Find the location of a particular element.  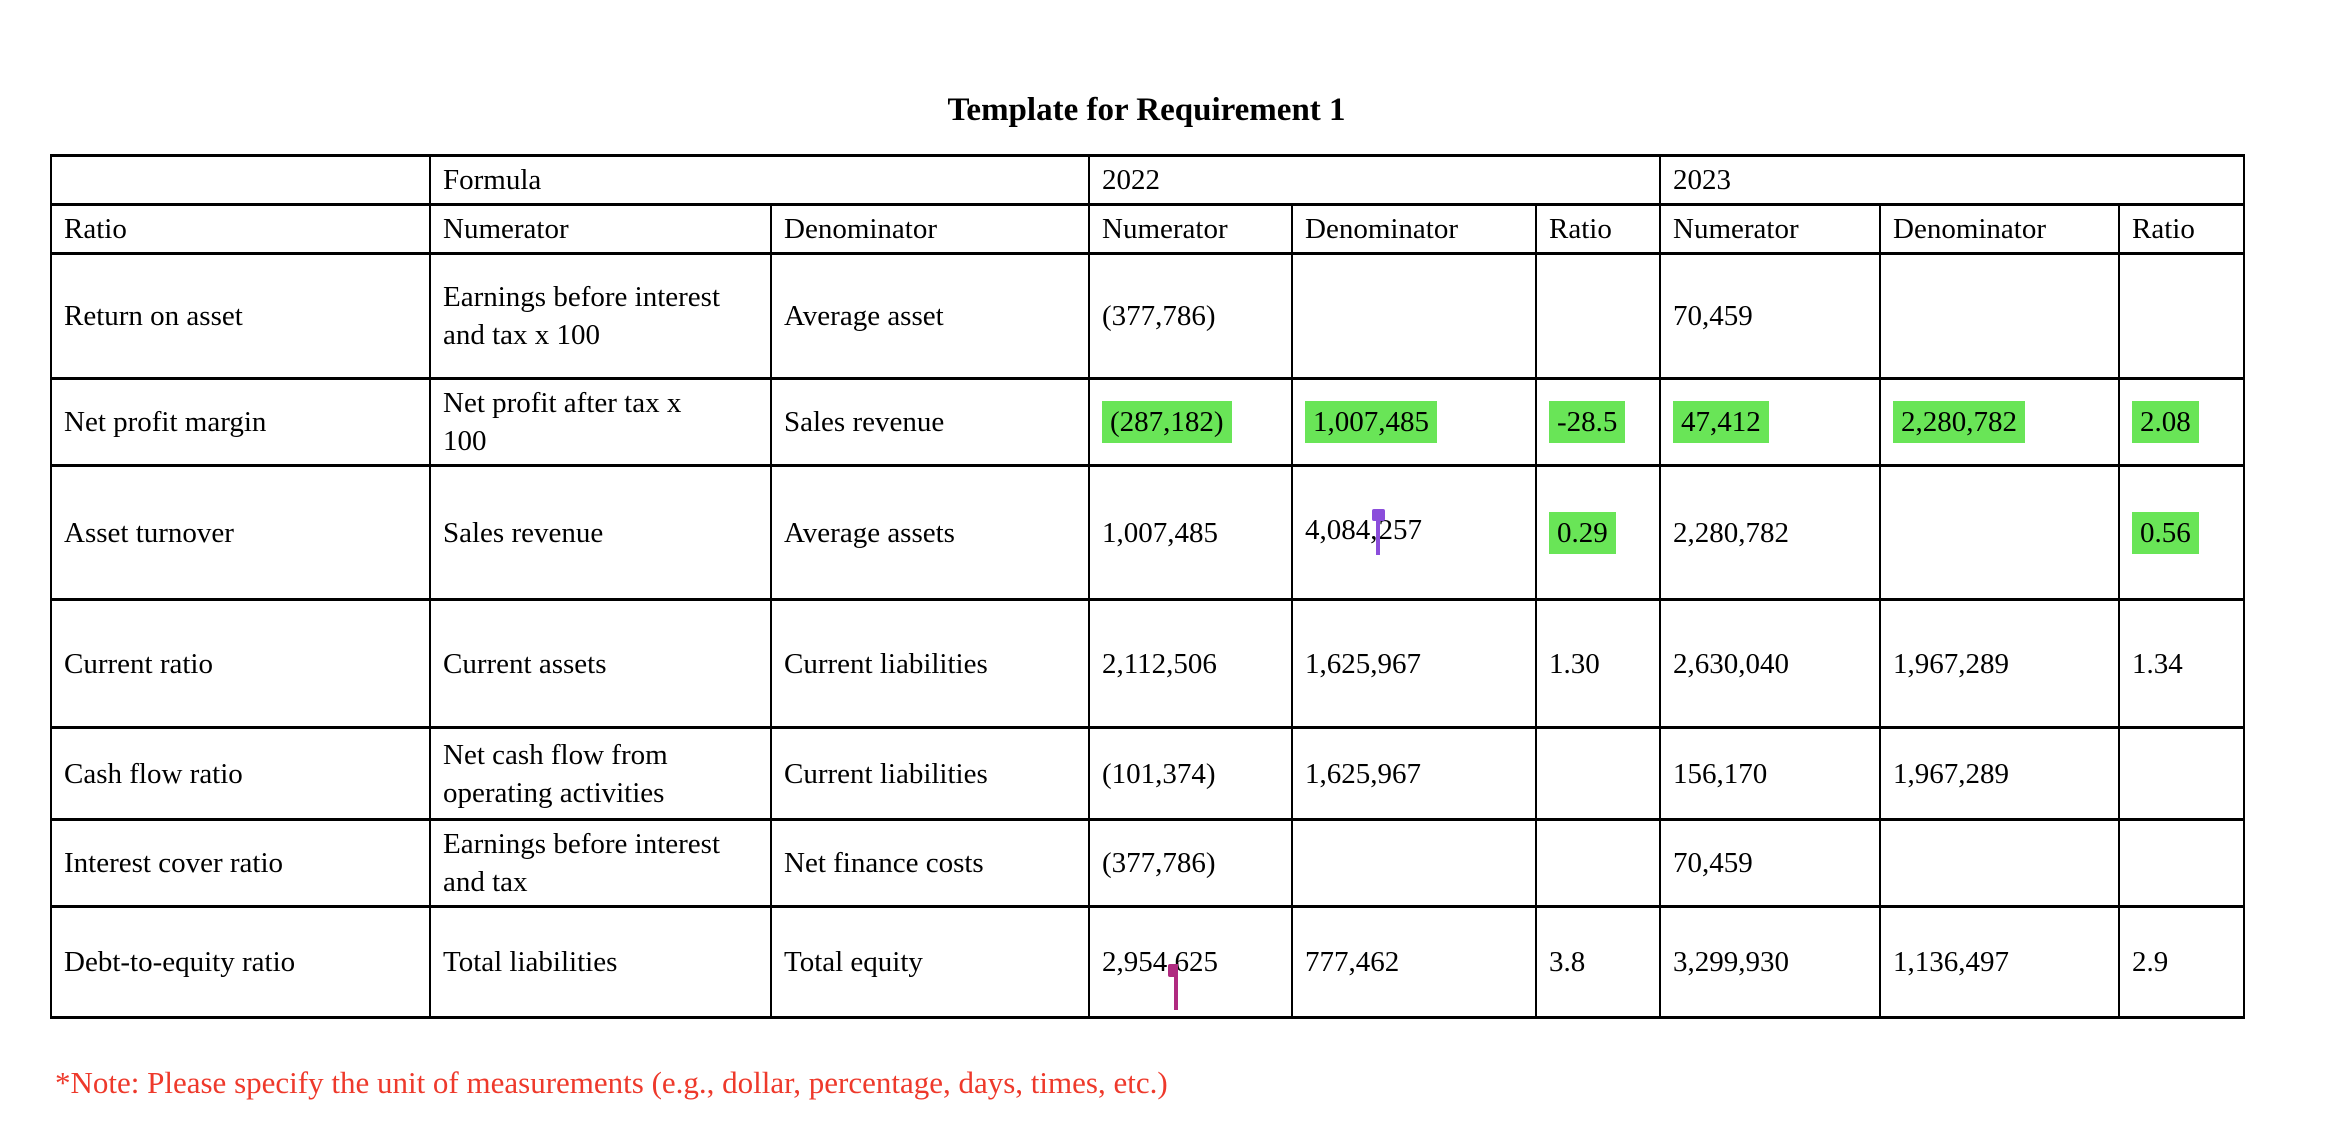

header-formula-numerator: Numerator is located at coordinates (600, 229).